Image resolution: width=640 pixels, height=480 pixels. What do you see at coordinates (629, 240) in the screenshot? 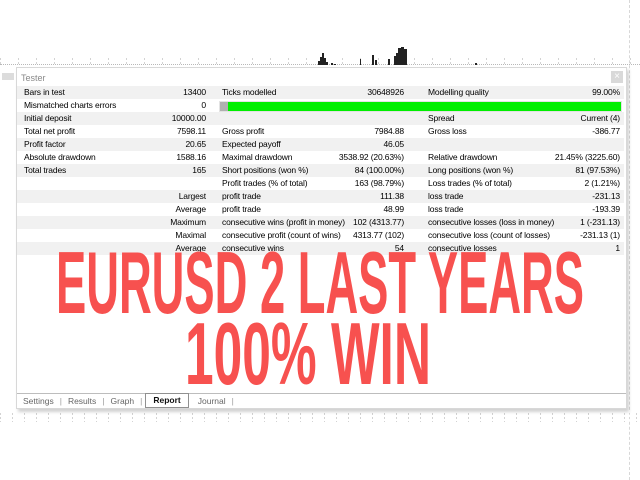
I see `chart-grid-vertical-line` at bounding box center [629, 240].